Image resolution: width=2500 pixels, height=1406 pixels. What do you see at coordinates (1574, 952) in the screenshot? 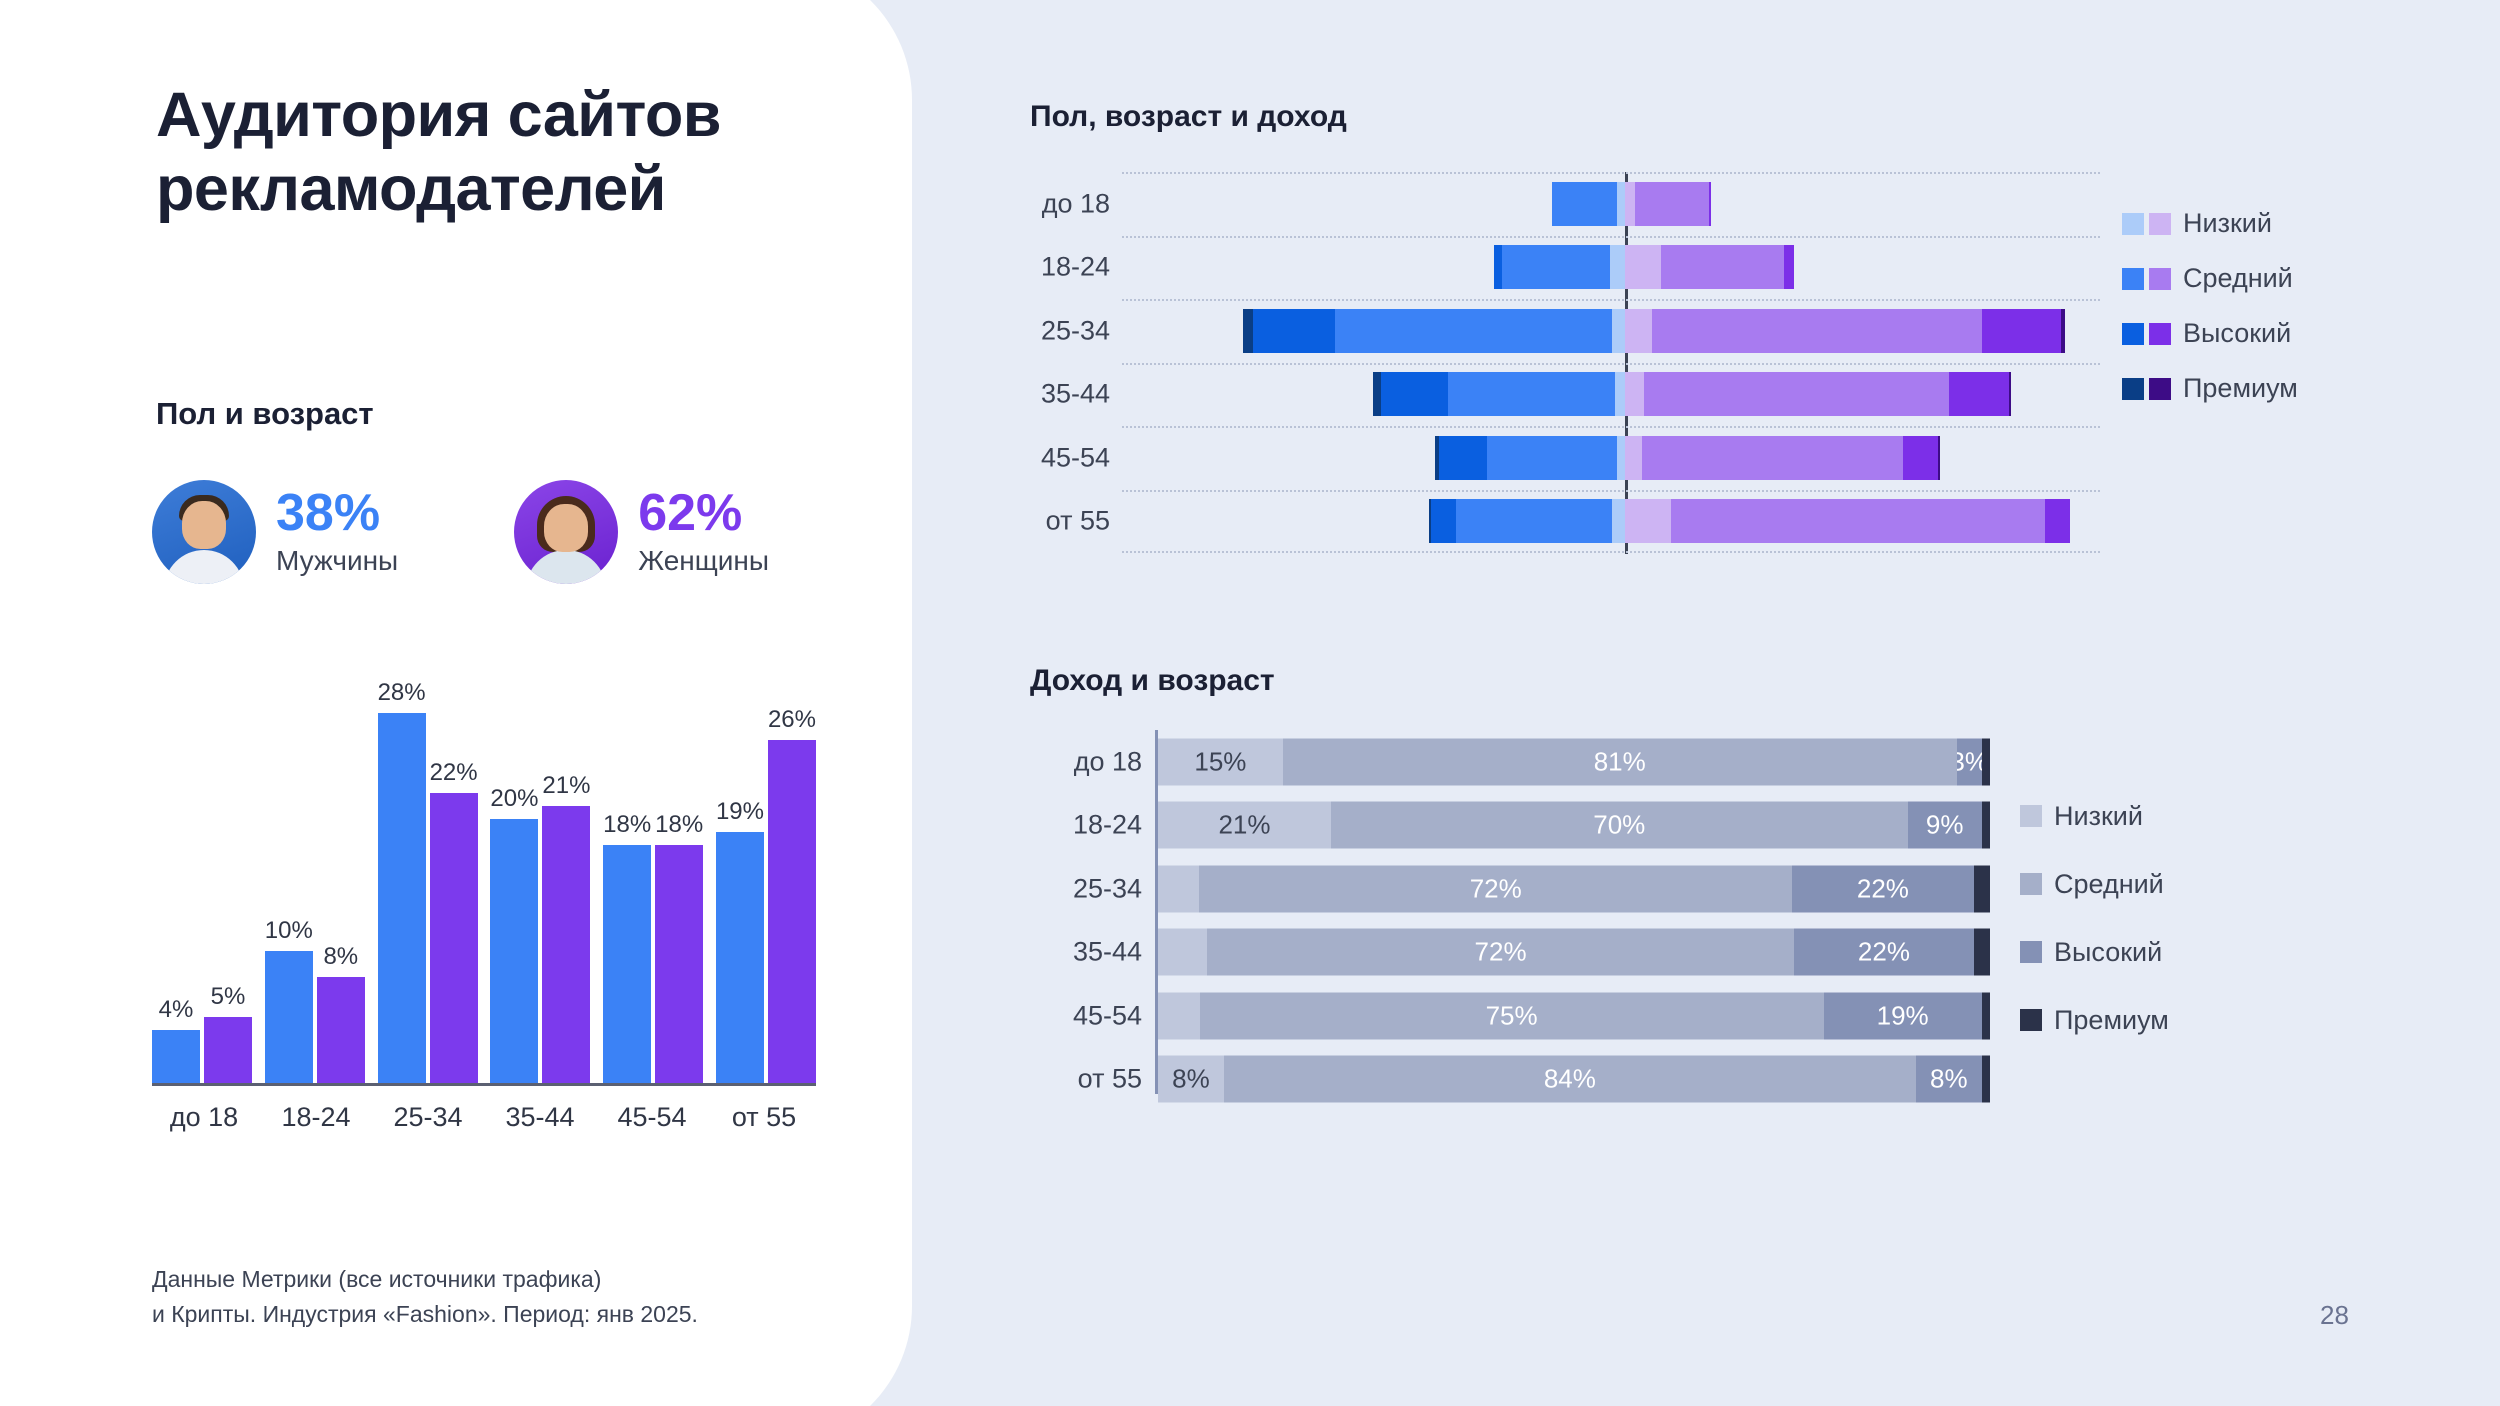
I see `ia-bar-track: 72% 22%` at bounding box center [1574, 952].